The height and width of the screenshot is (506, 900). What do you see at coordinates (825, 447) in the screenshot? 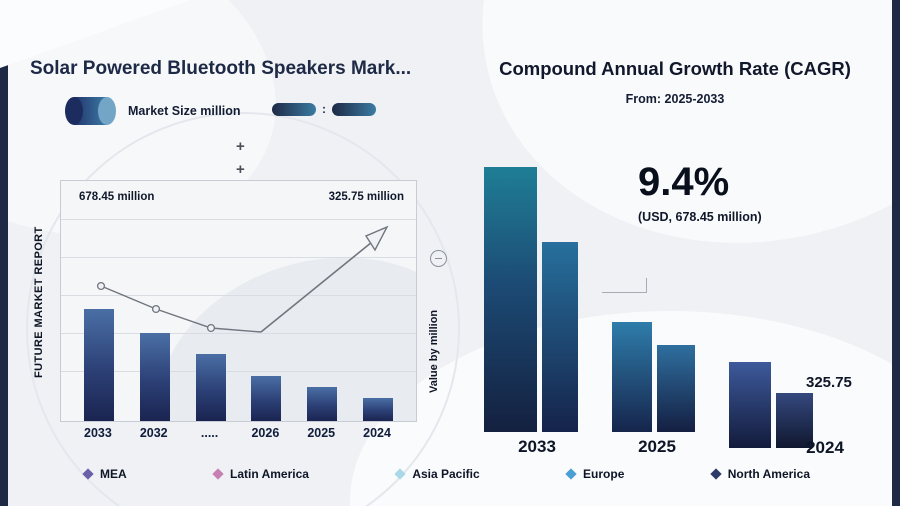
I see `right-xlabel-2024: 2024` at bounding box center [825, 447].